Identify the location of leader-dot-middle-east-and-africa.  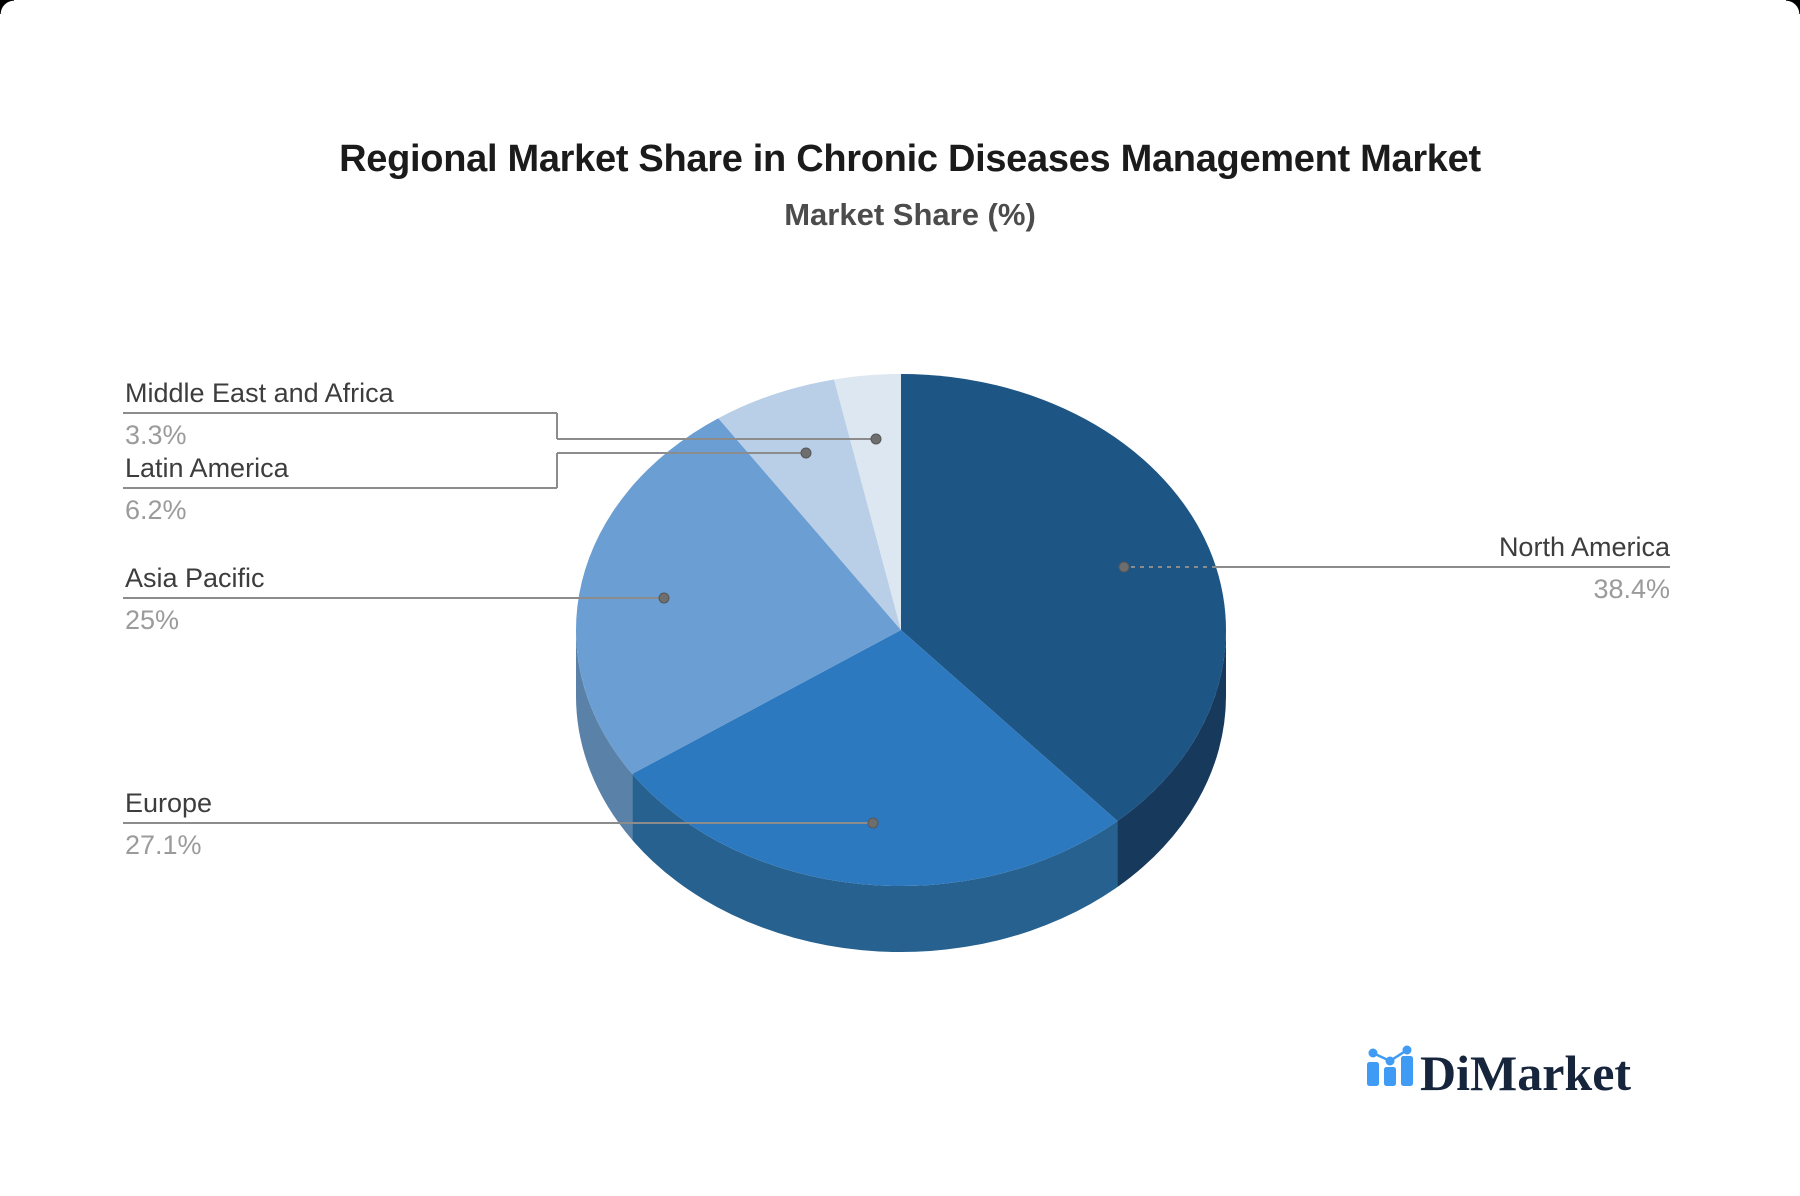
(876, 439).